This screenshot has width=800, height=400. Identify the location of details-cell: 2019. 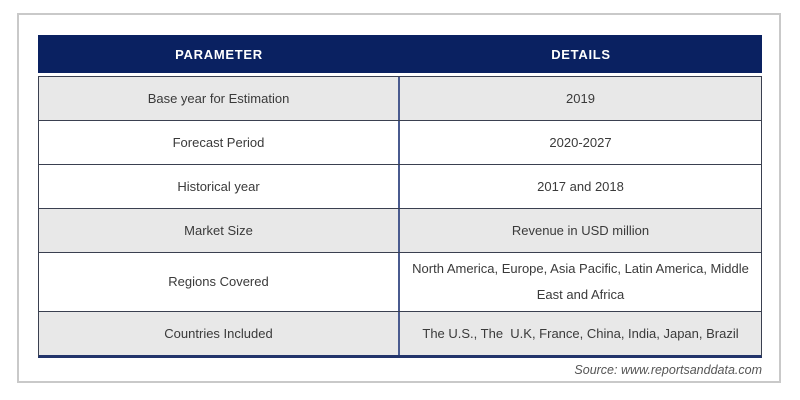
(580, 98).